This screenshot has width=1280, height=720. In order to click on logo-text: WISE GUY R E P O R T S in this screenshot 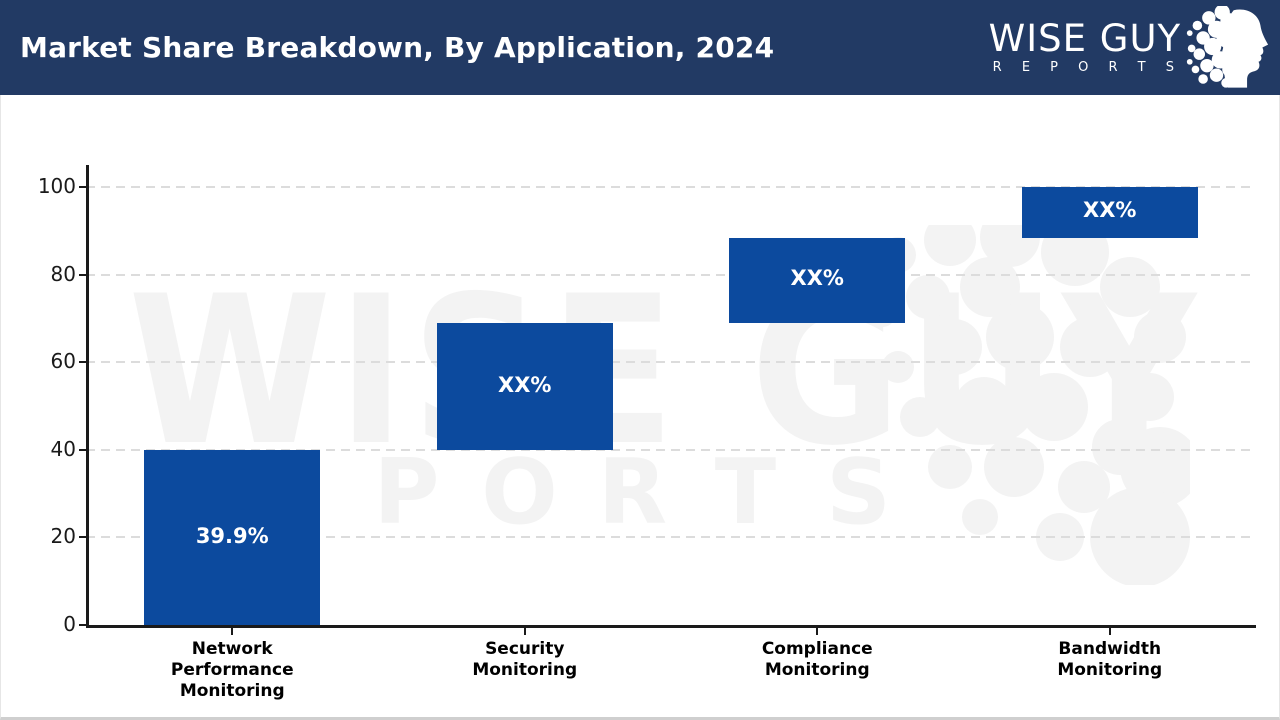, I will do `click(1085, 46)`.